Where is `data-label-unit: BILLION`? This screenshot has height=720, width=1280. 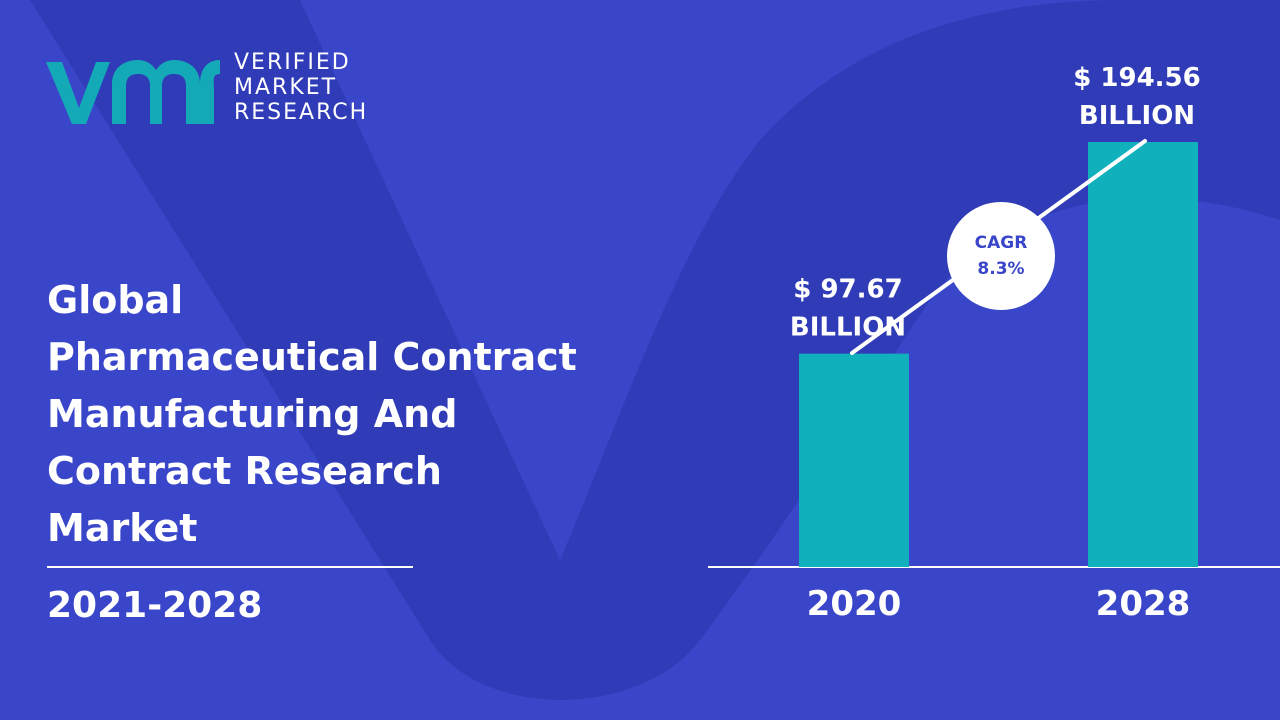
data-label-unit: BILLION is located at coordinates (1137, 116).